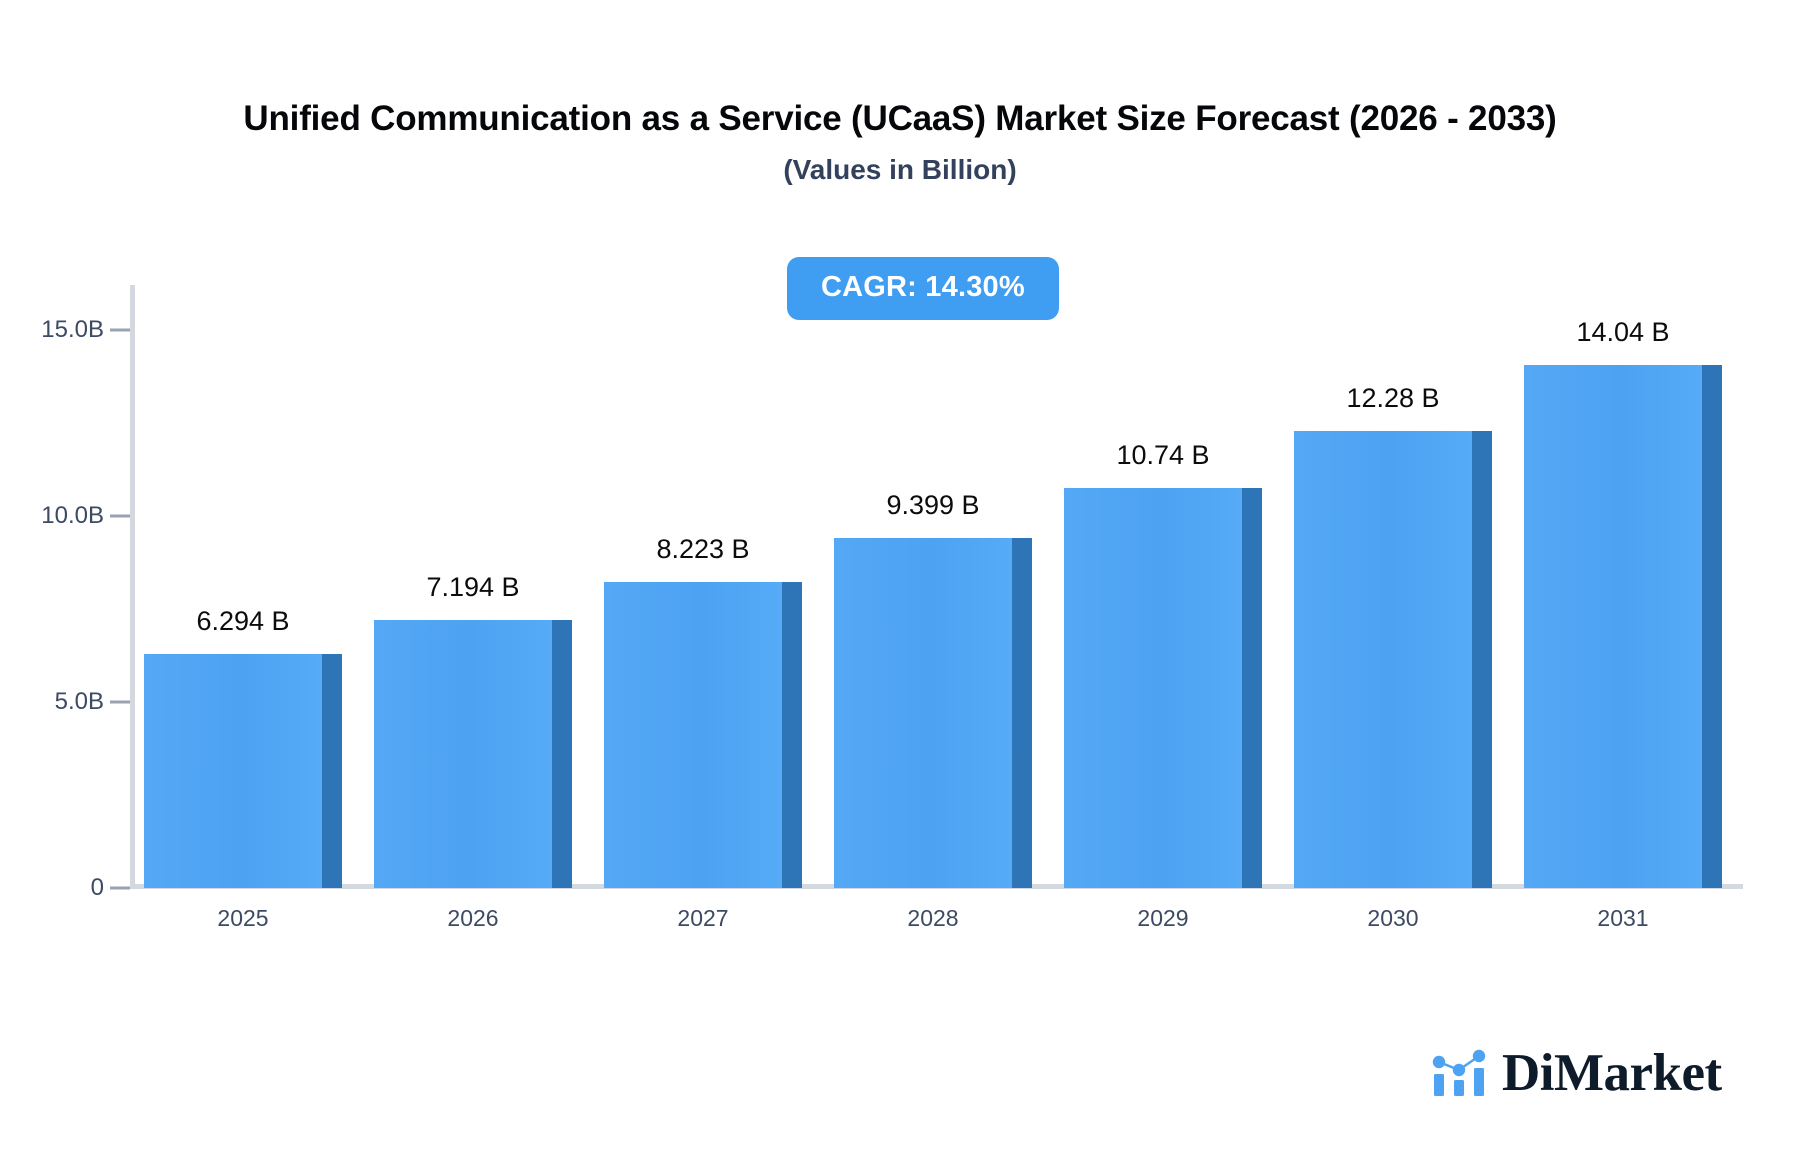  I want to click on x-axis-tick-label: 2026, so click(473, 918).